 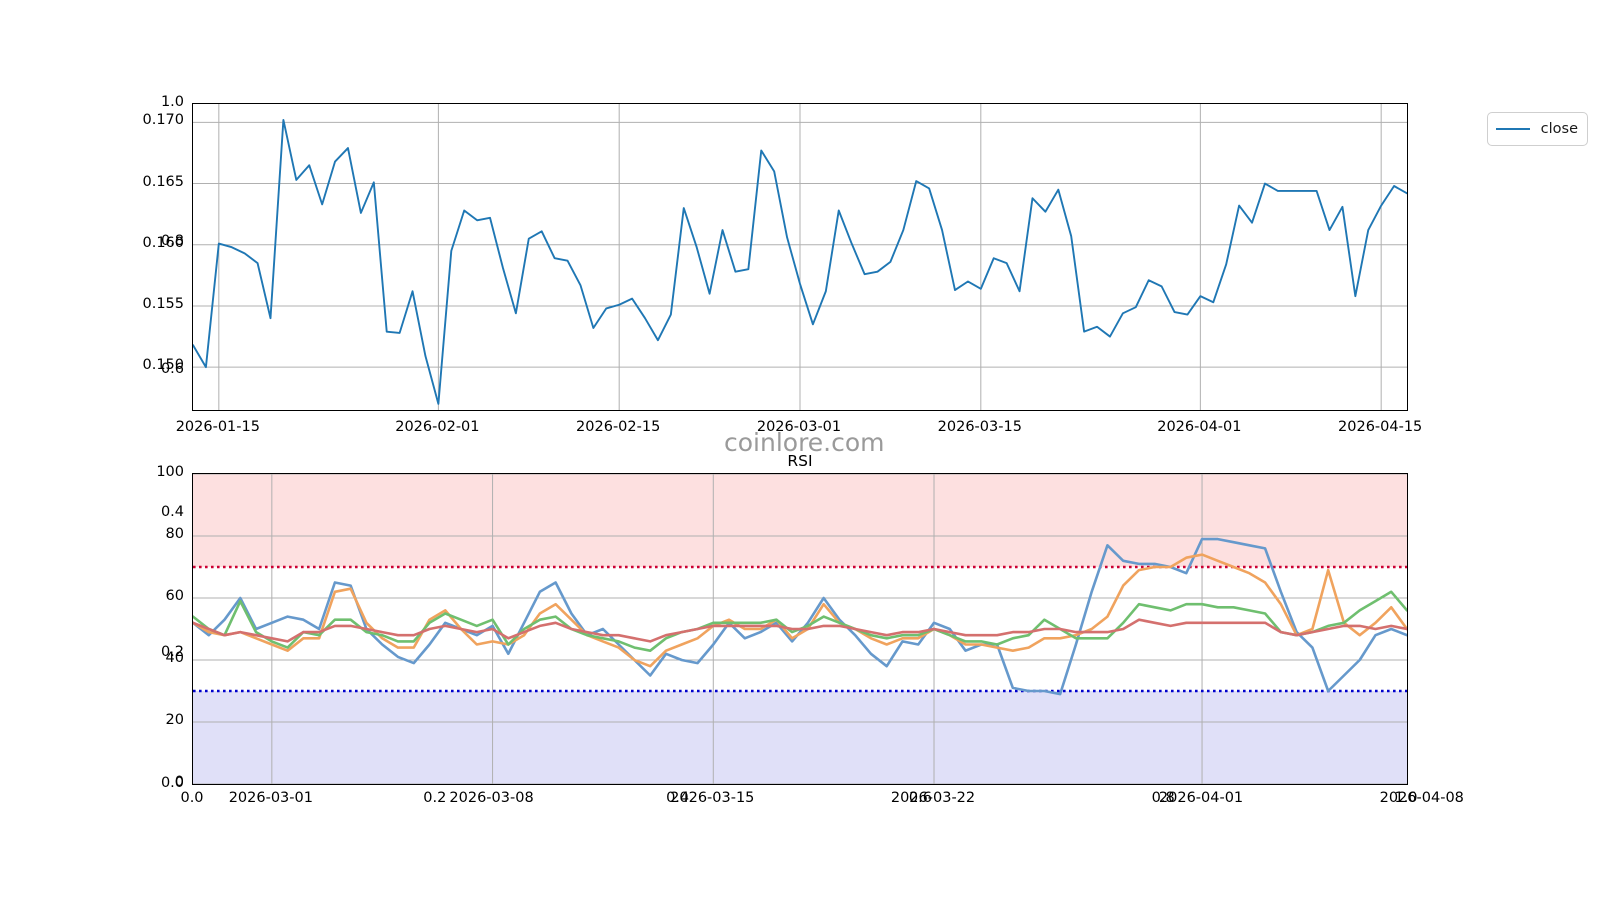 I want to click on rsi-x-tick-2026-04-15: 2026-04-15, so click(x=1591, y=798).